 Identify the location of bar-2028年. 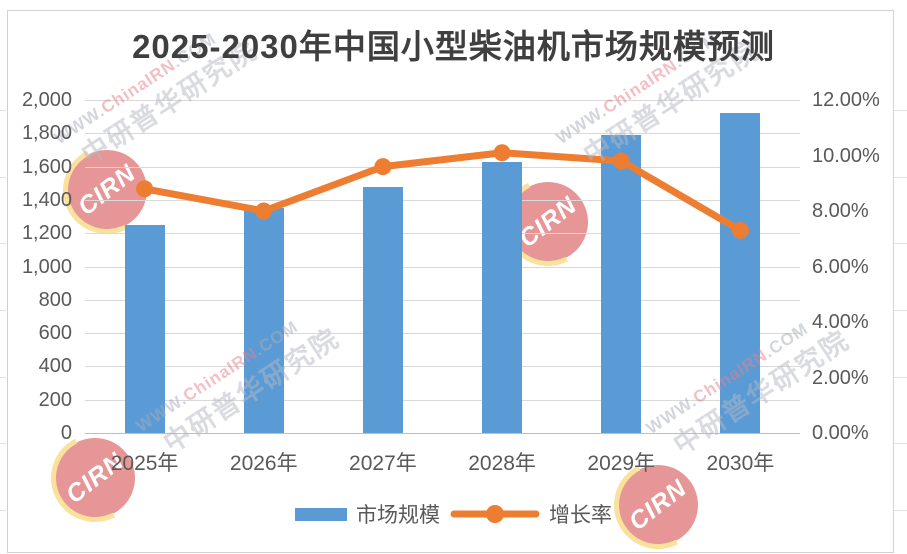
(502, 297).